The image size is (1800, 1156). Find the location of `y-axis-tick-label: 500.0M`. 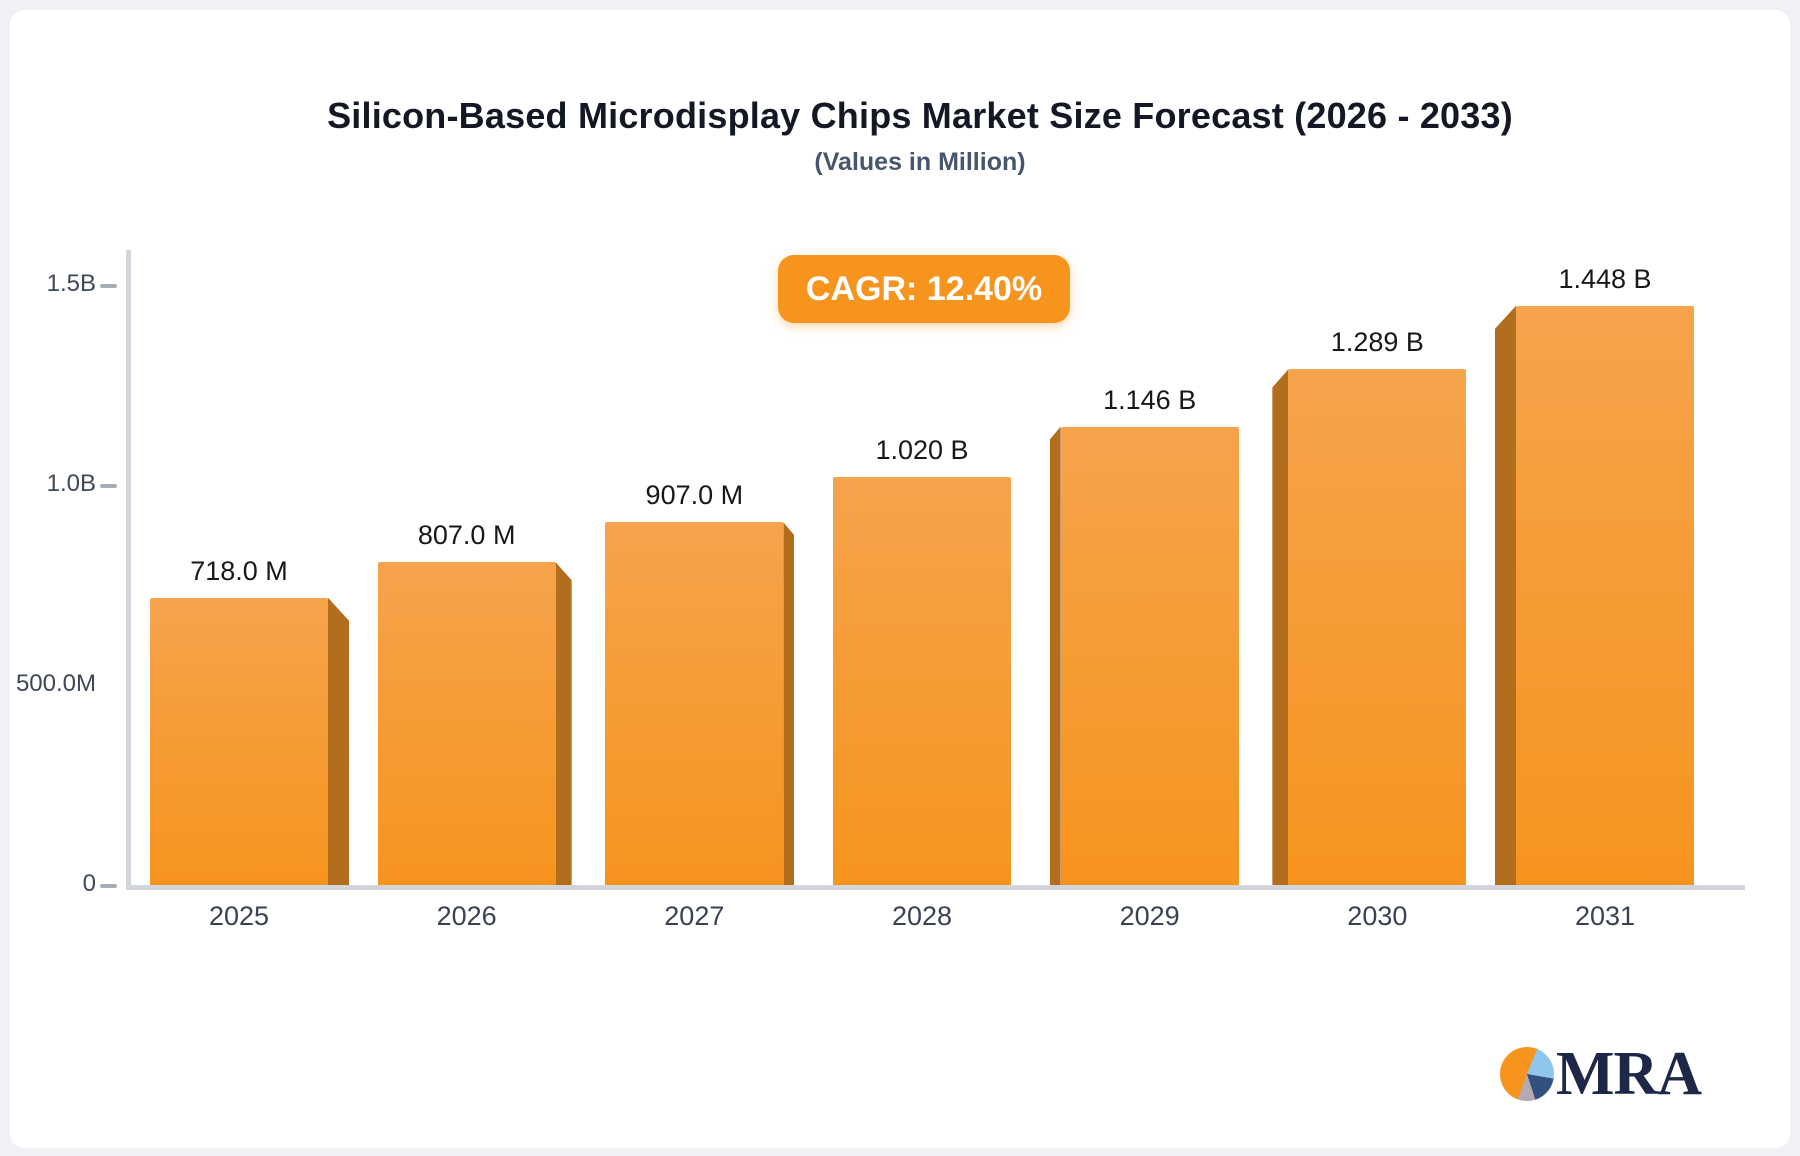

y-axis-tick-label: 500.0M is located at coordinates (55, 683).